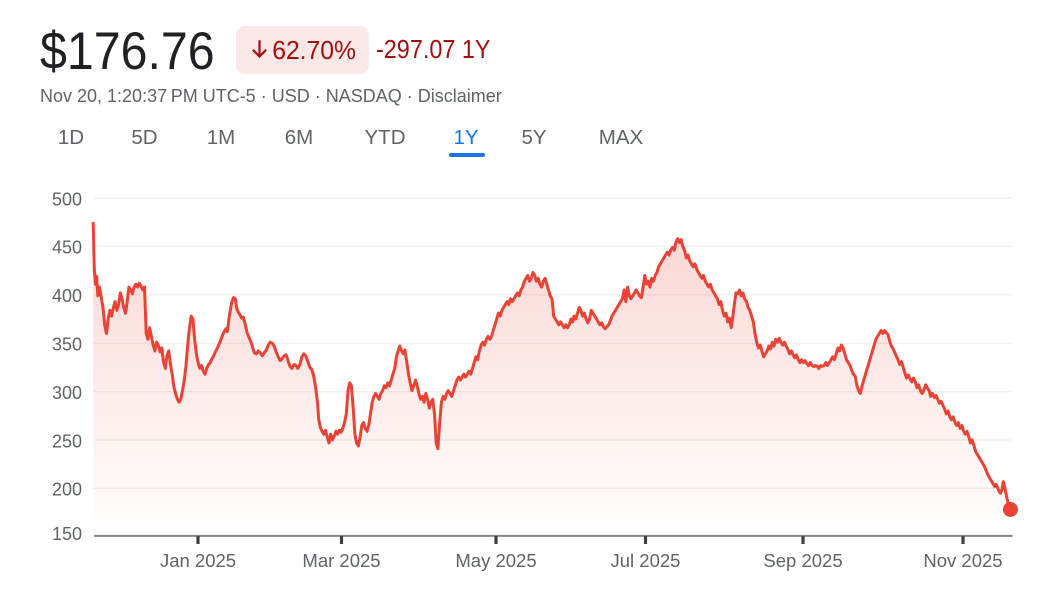 Image resolution: width=1061 pixels, height=607 pixels. I want to click on svg-text: 500, so click(67, 199).